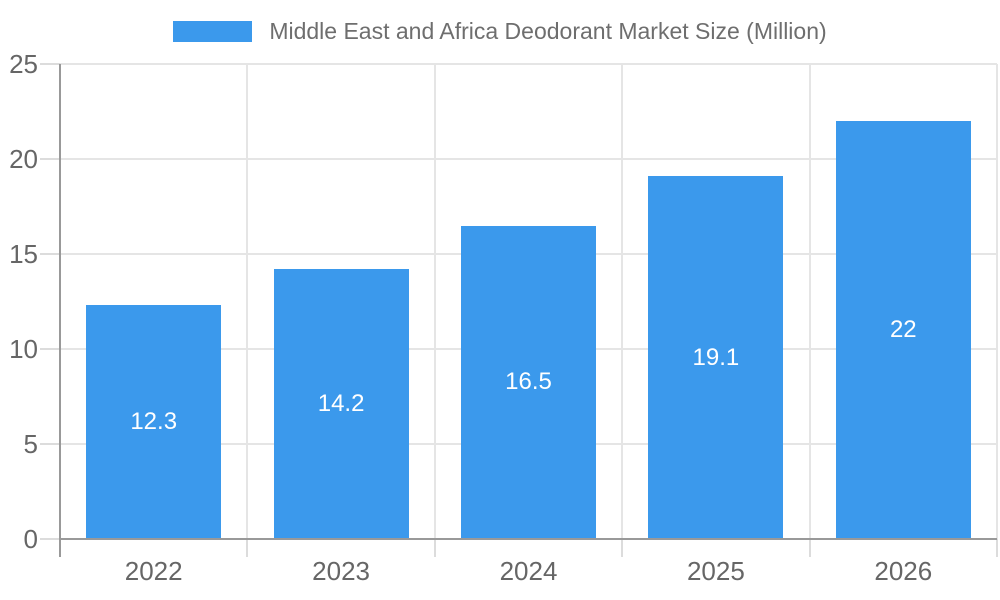 The width and height of the screenshot is (1000, 600). I want to click on bar-2025: 19.1, so click(716, 357).